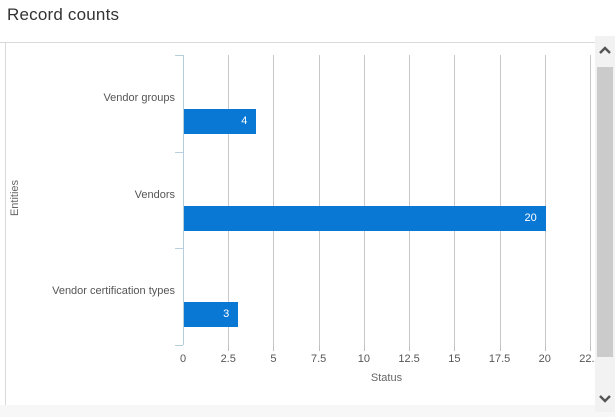 Image resolution: width=615 pixels, height=417 pixels. Describe the element at coordinates (319, 359) in the screenshot. I see `x-tick-label: 7.5` at that location.